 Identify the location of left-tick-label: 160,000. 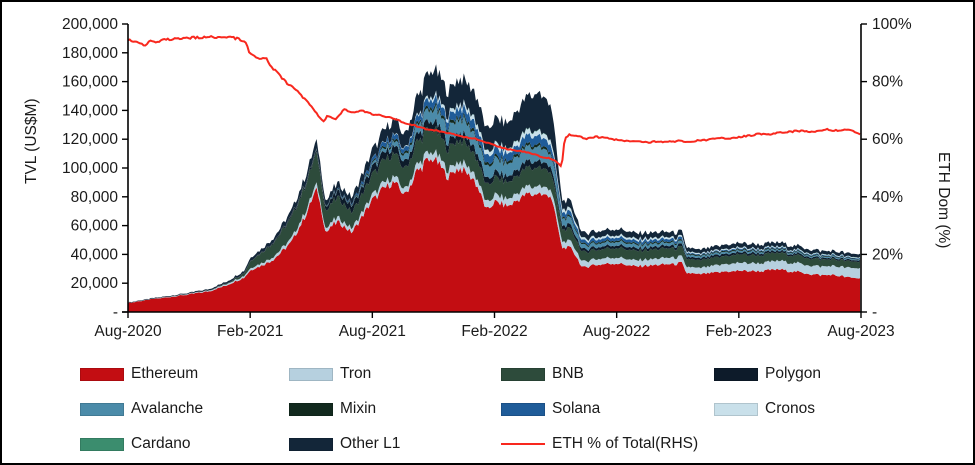
(90, 82).